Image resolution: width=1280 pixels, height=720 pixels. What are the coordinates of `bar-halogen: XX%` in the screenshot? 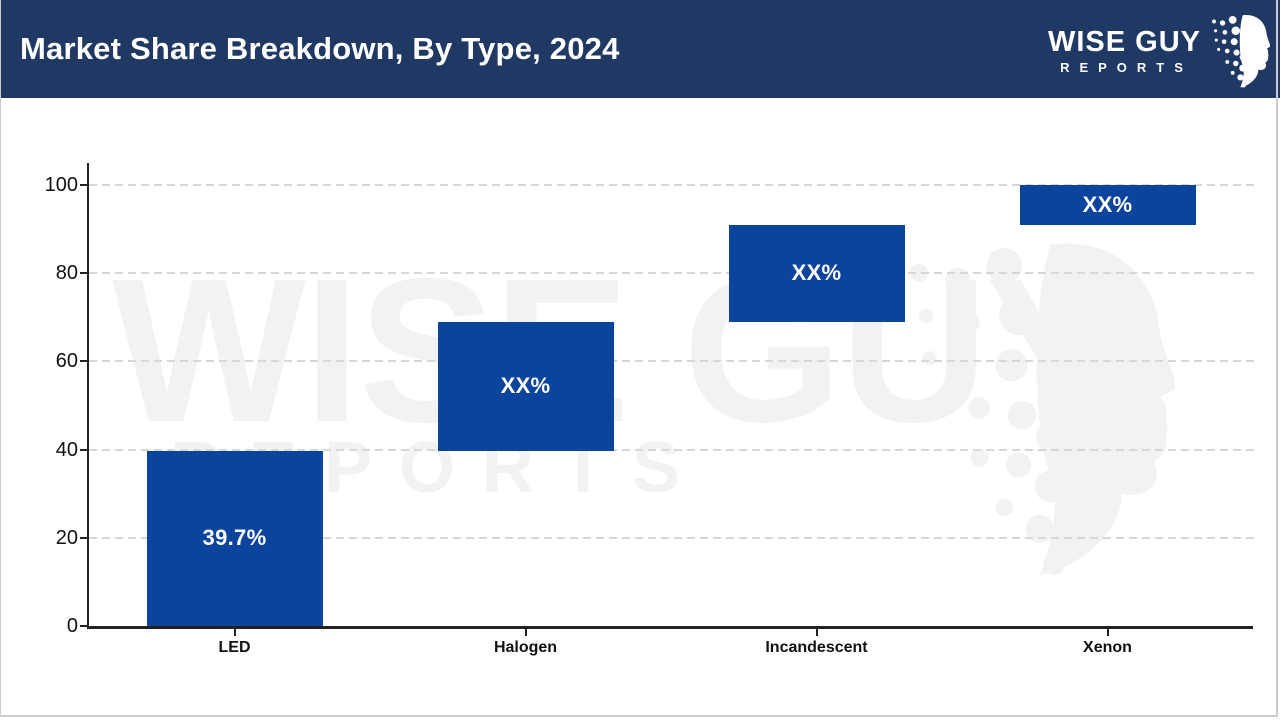 It's located at (525, 386).